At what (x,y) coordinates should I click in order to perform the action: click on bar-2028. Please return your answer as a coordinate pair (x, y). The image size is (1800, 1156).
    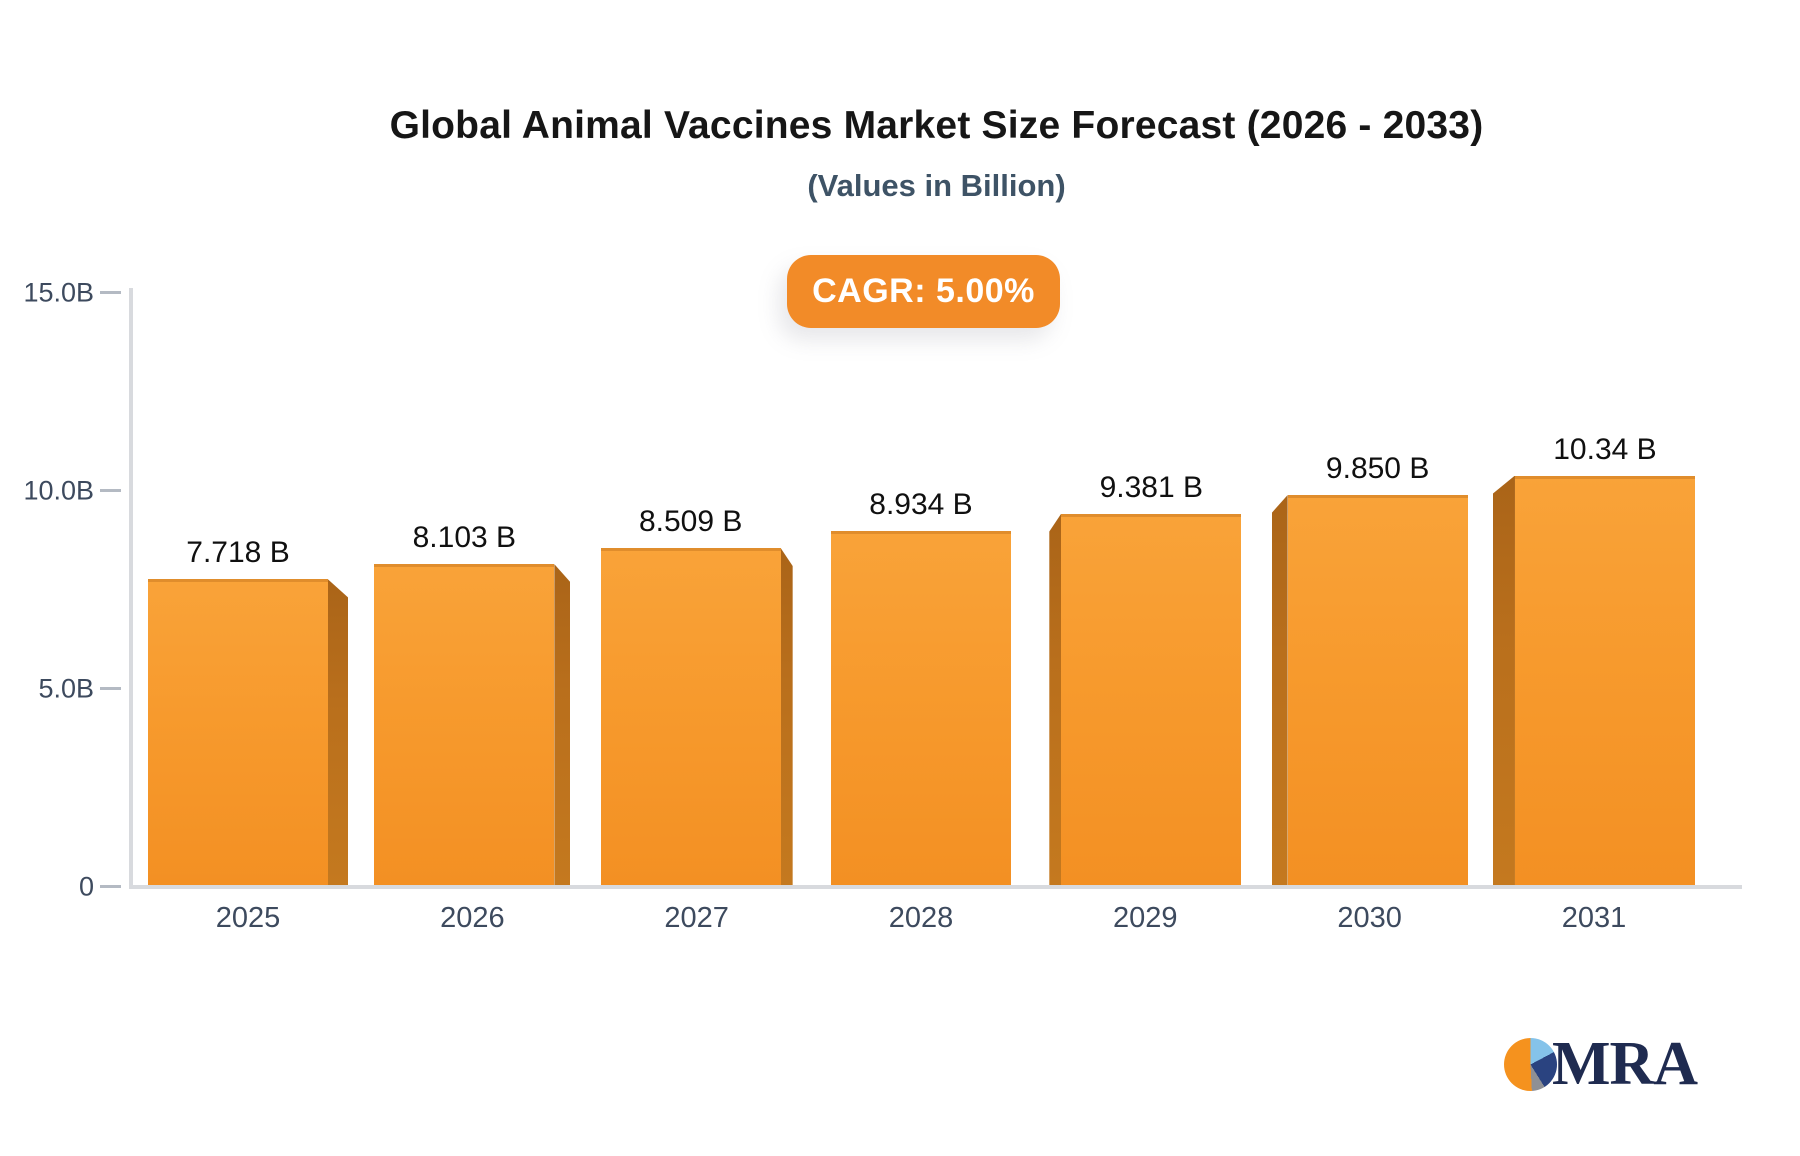
    Looking at the image, I should click on (920, 708).